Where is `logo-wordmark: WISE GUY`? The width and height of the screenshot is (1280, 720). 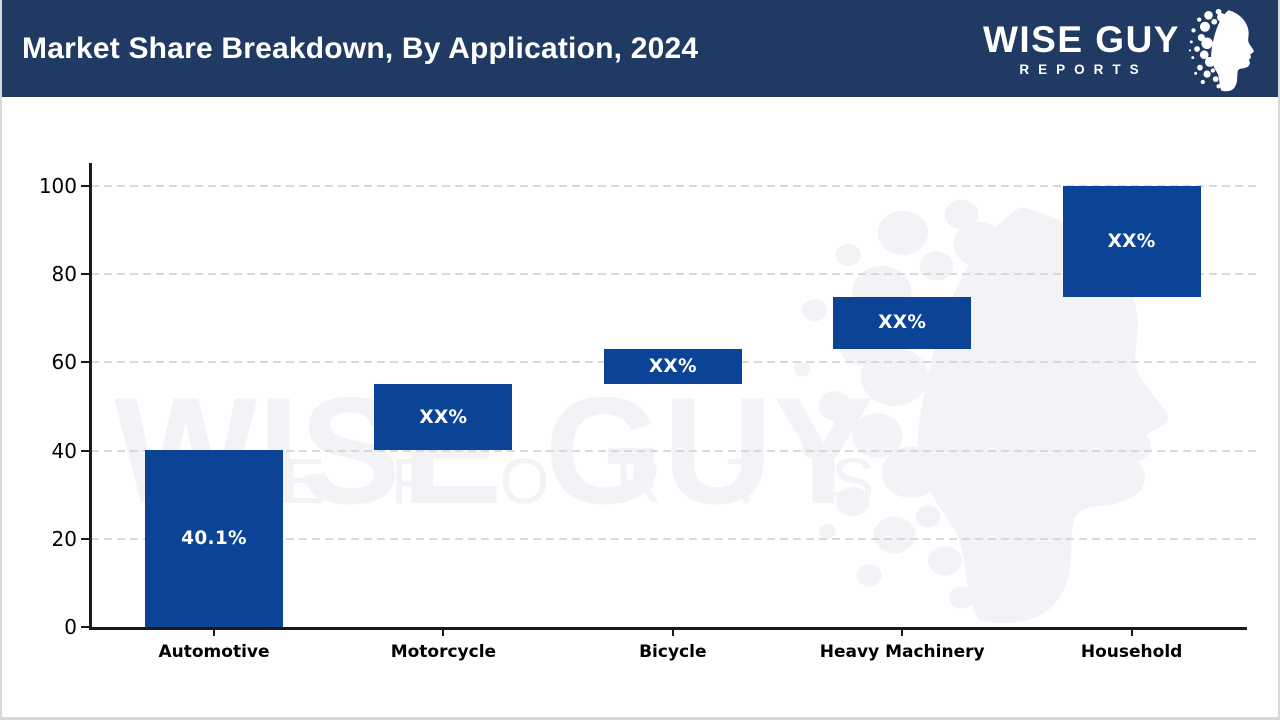
logo-wordmark: WISE GUY is located at coordinates (1081, 39).